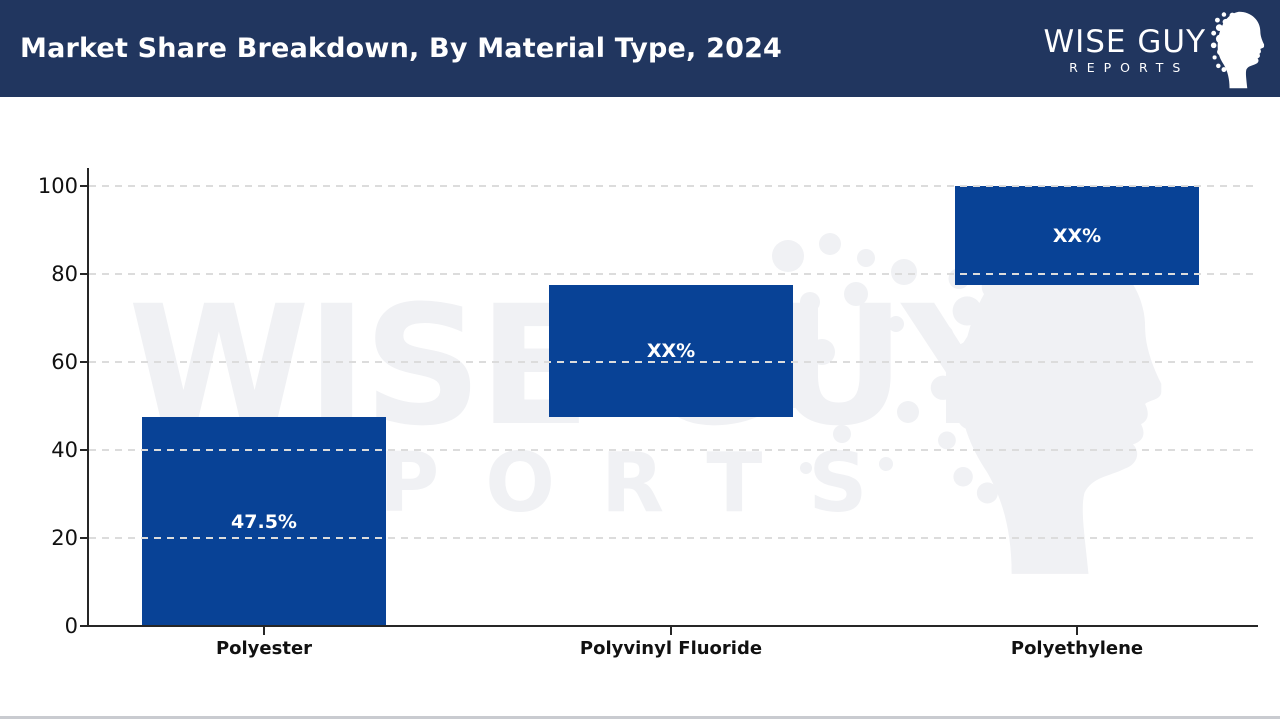 The height and width of the screenshot is (720, 1280). Describe the element at coordinates (71, 626) in the screenshot. I see `y-tick-label-0: 0` at that location.